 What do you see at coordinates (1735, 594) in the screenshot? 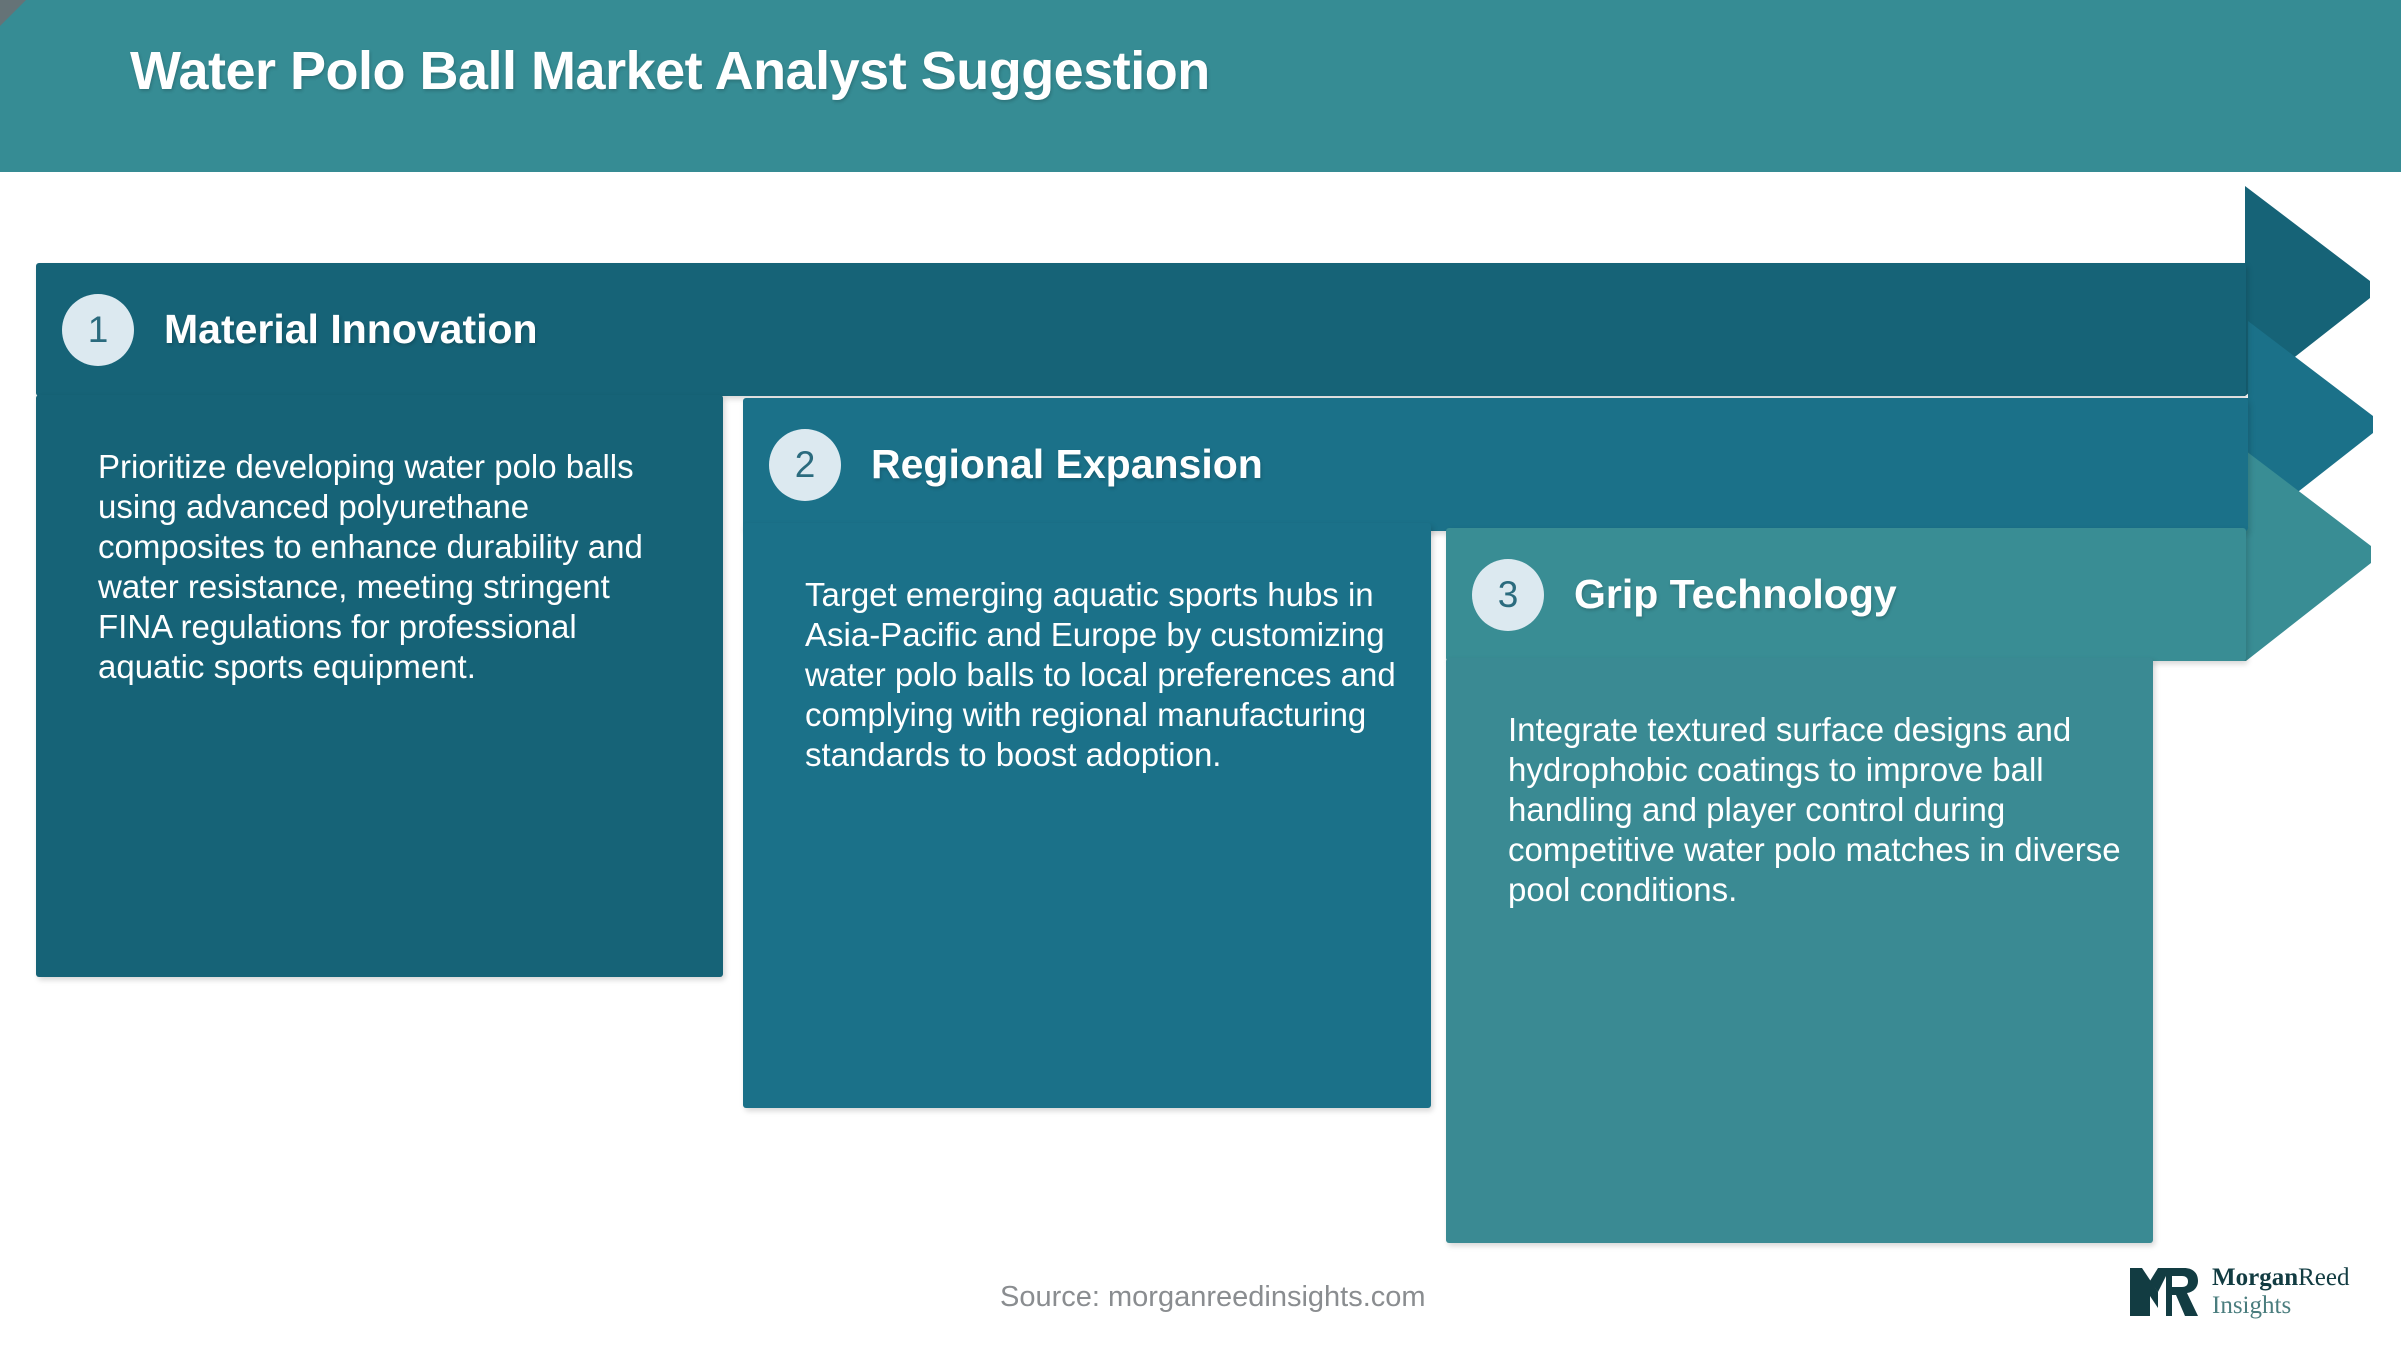
I see `step-3-title: Grip Technology` at bounding box center [1735, 594].